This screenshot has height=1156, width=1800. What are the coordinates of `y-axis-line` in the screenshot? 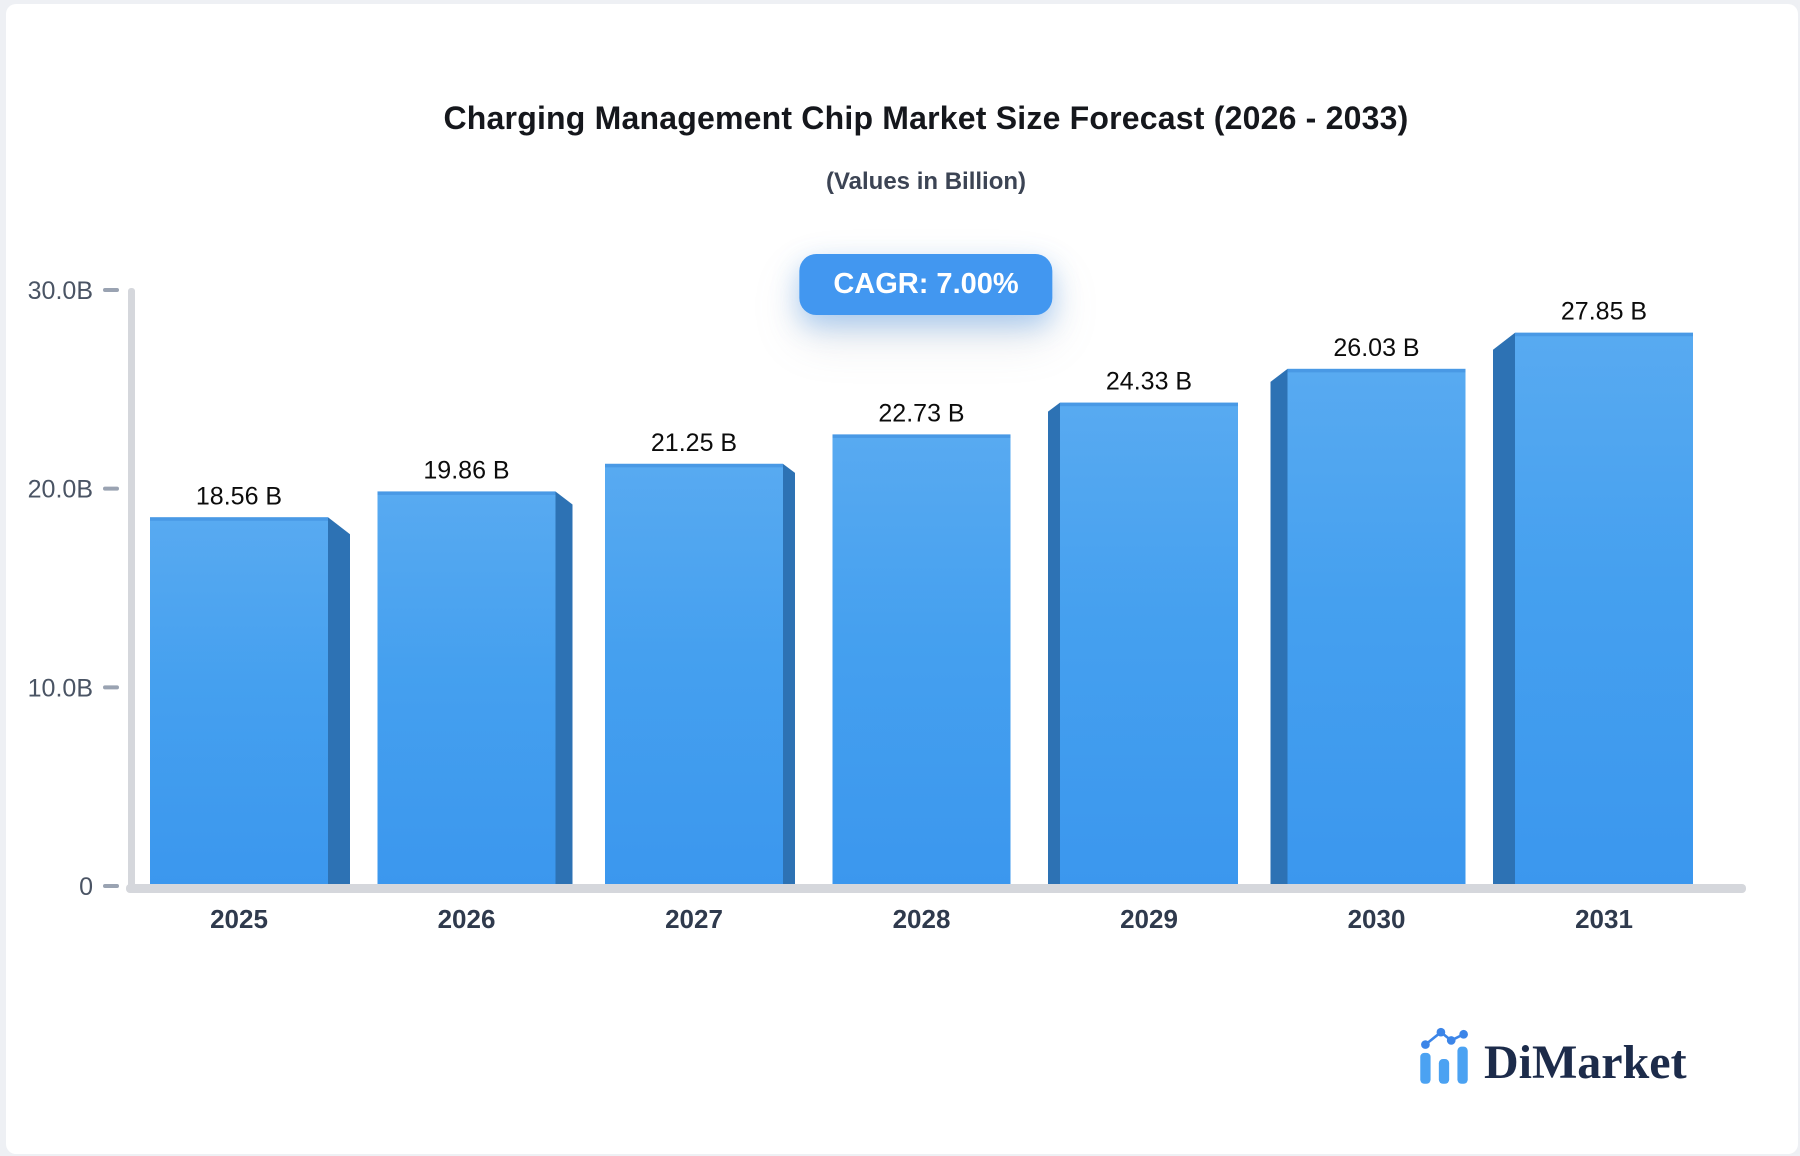 It's located at (131, 590).